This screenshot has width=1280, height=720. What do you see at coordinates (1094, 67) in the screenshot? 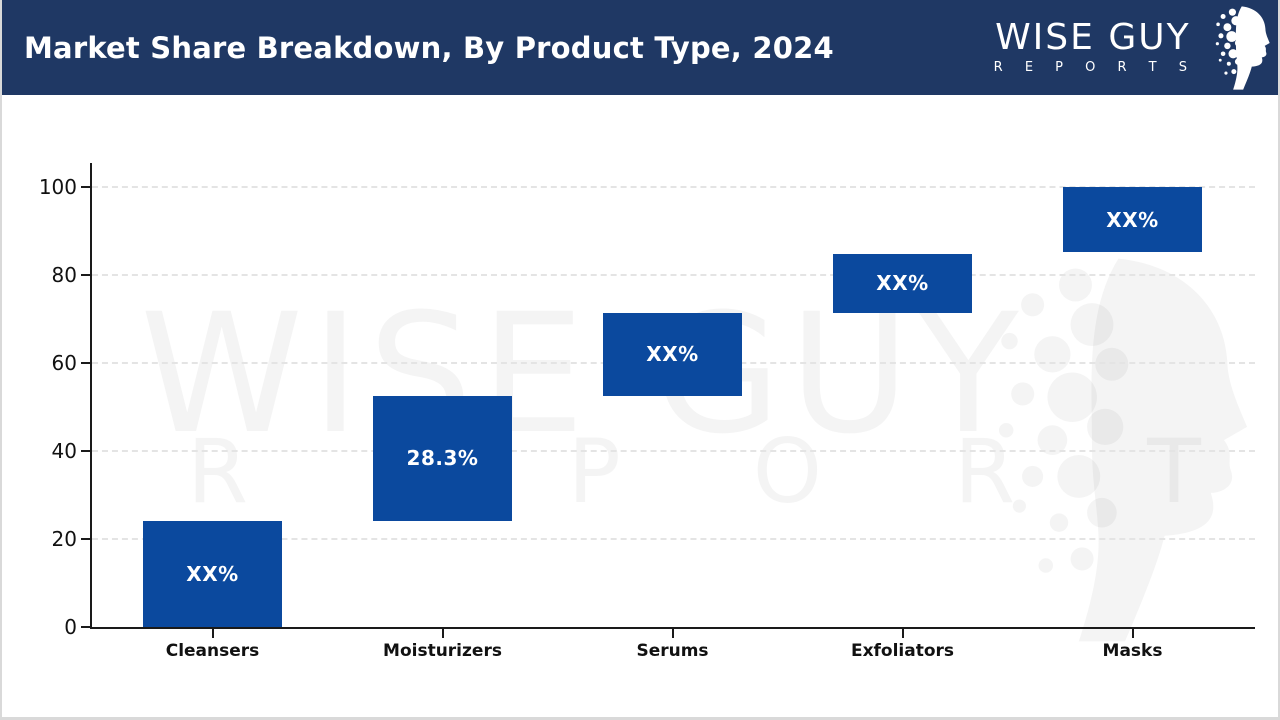
I see `brand-tagline: R E P O R T S` at bounding box center [1094, 67].